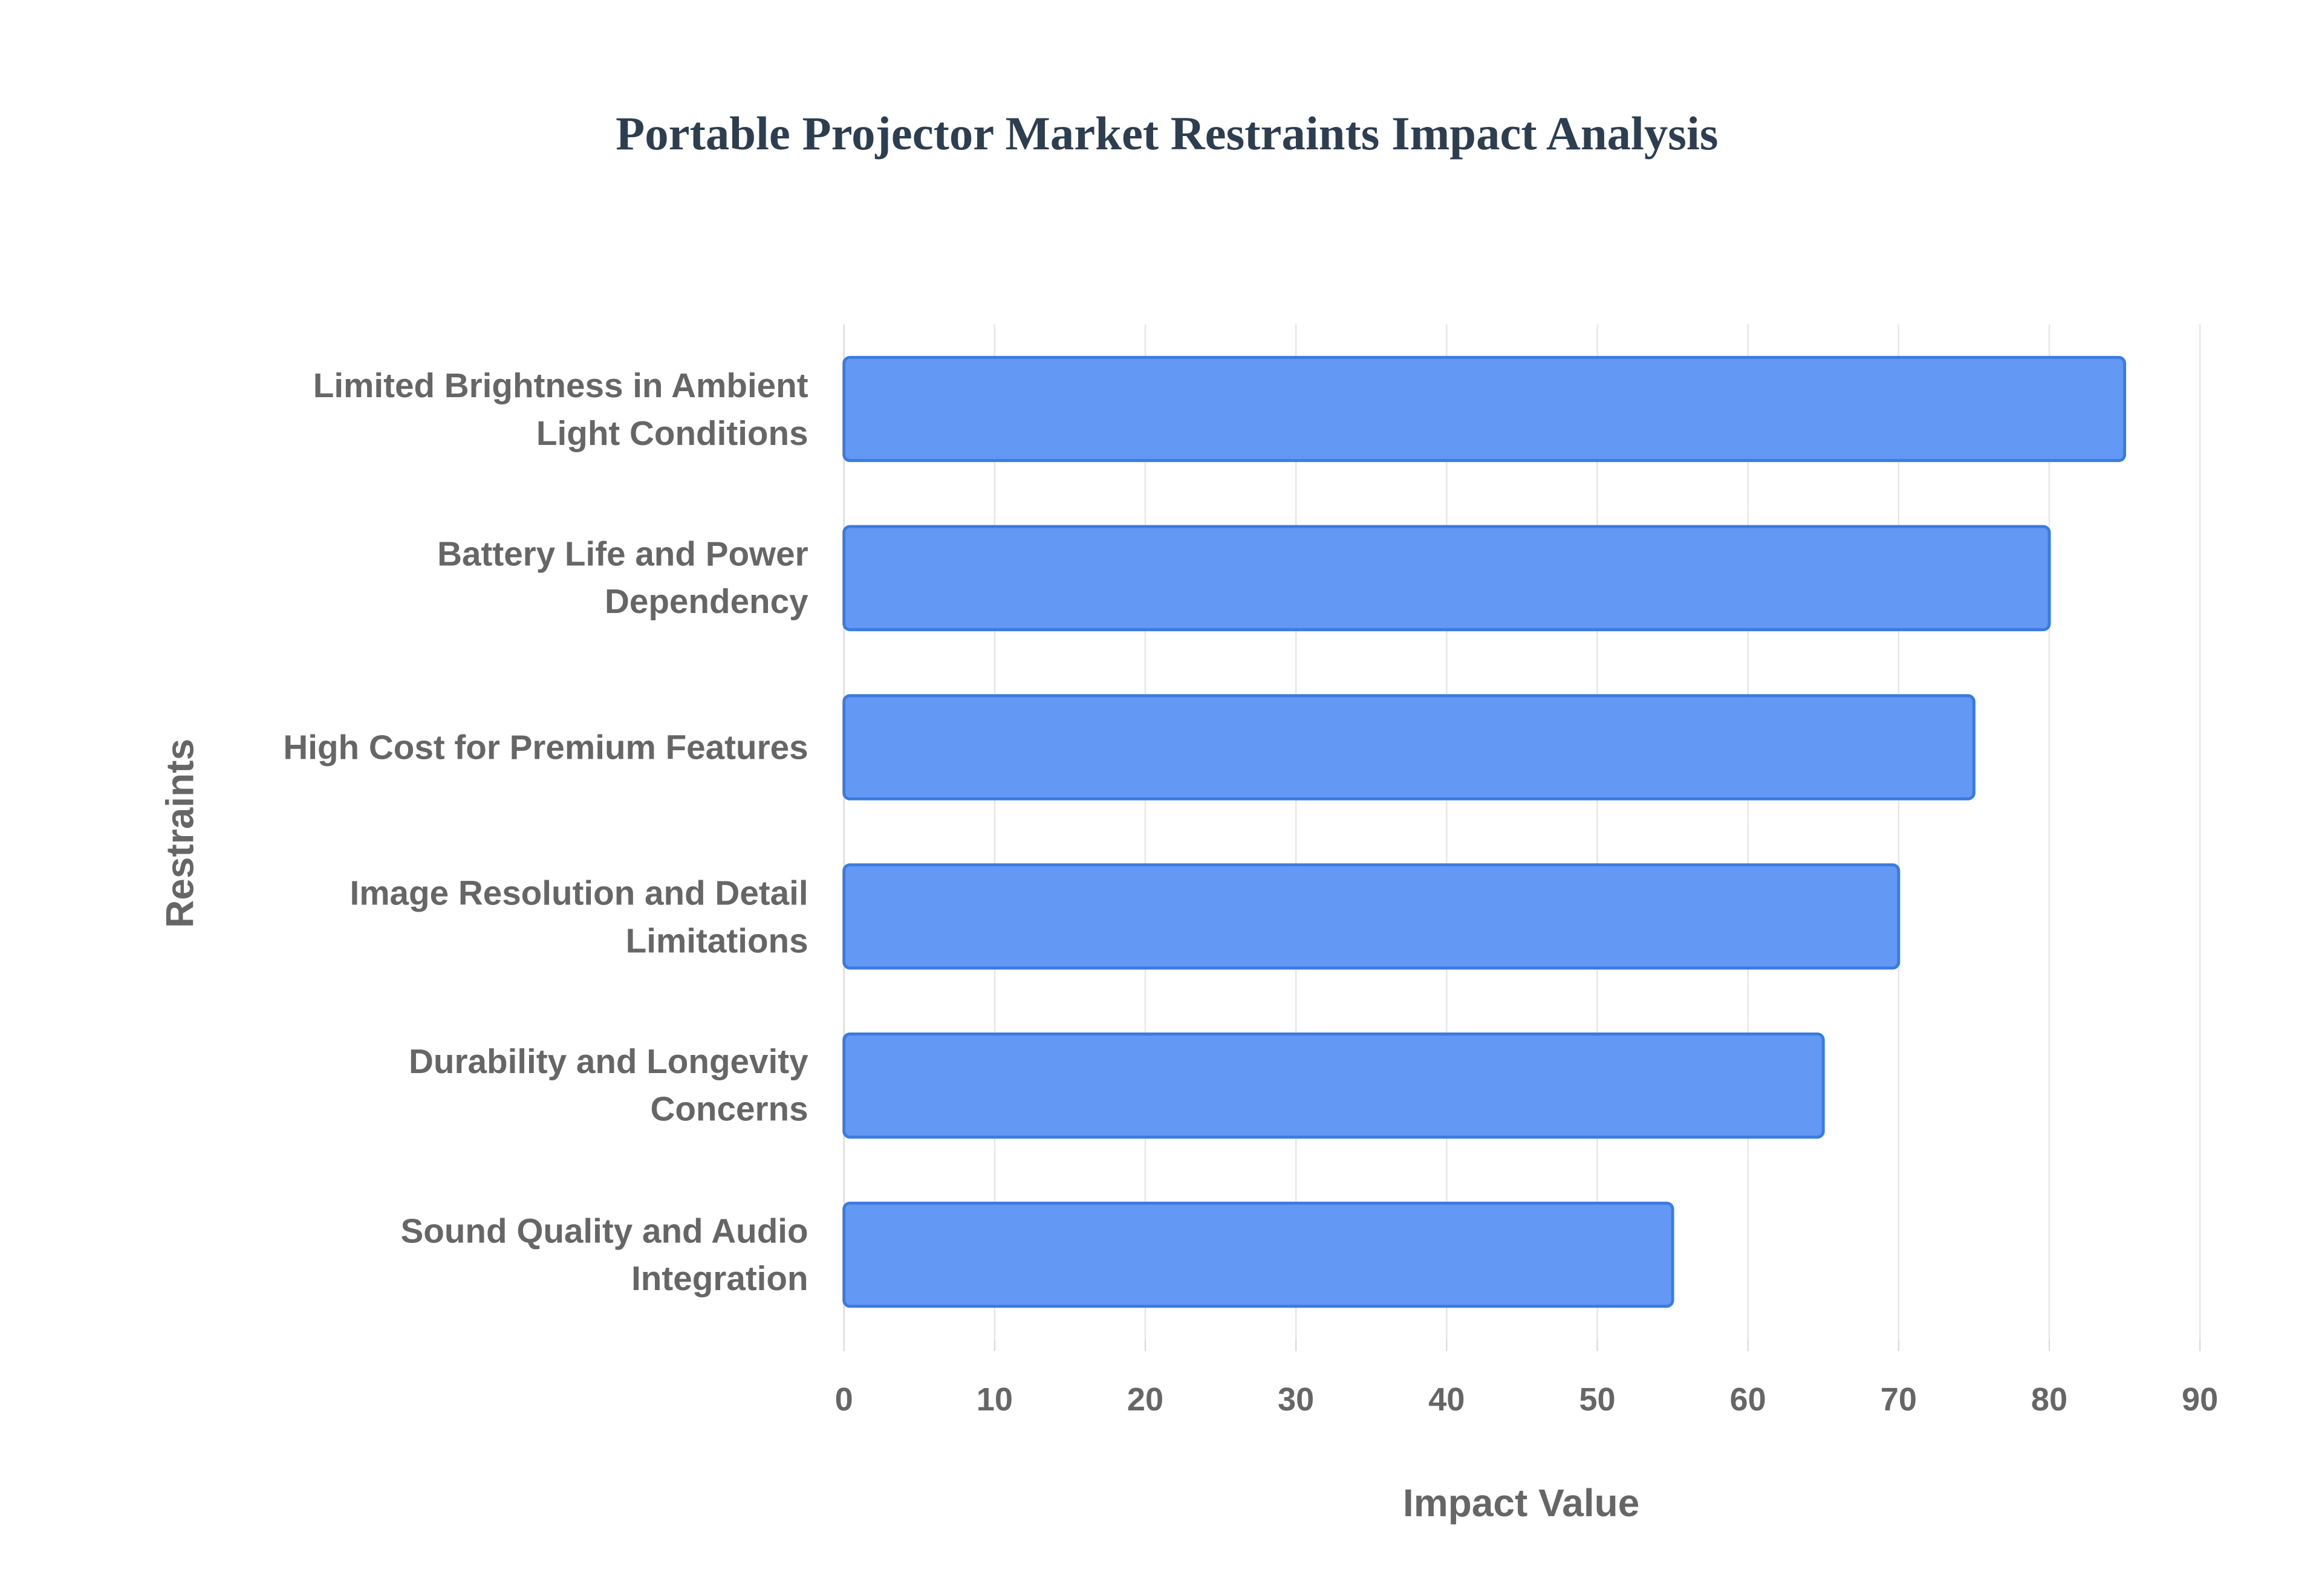 This screenshot has height=1596, width=2322. I want to click on y-tick-label-box: Sound Quality and Audio Integration, so click(604, 1255).